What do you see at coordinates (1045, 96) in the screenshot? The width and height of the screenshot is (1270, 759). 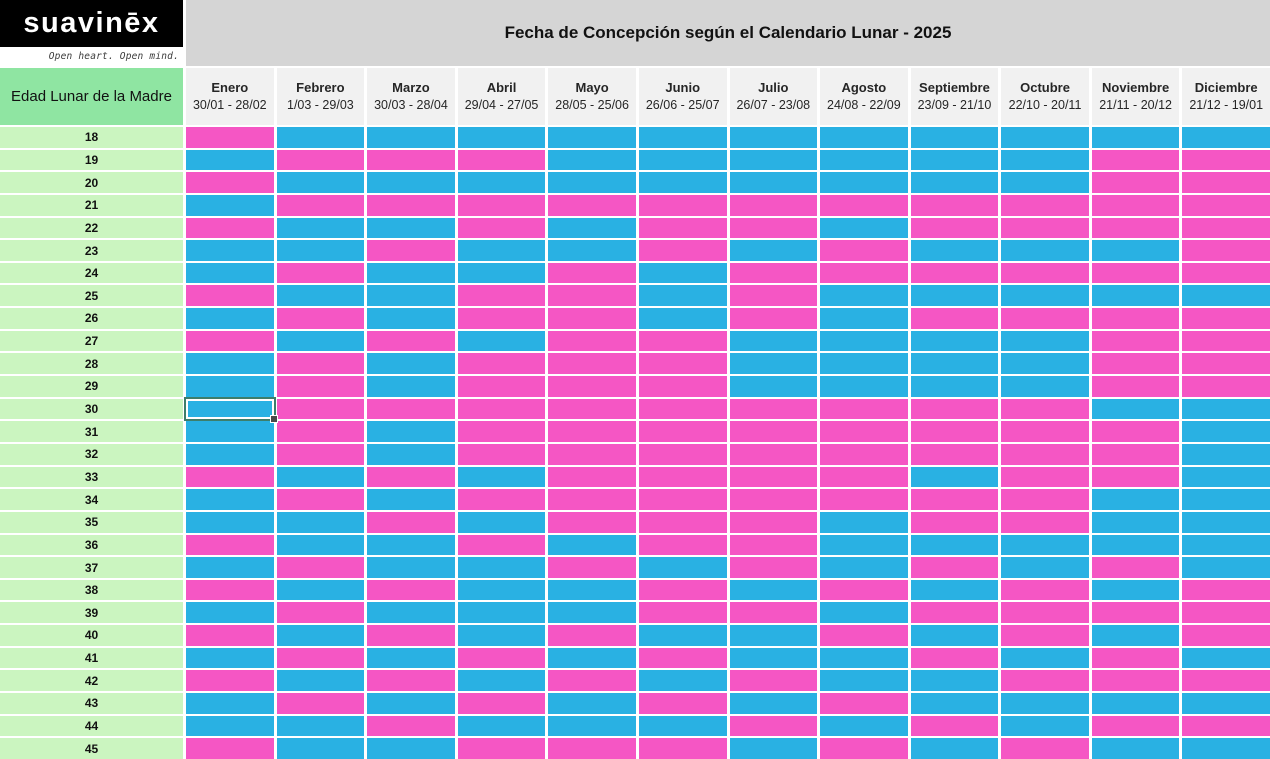 I see `month-header-octubre: Octubre 22/10 - 20/11` at bounding box center [1045, 96].